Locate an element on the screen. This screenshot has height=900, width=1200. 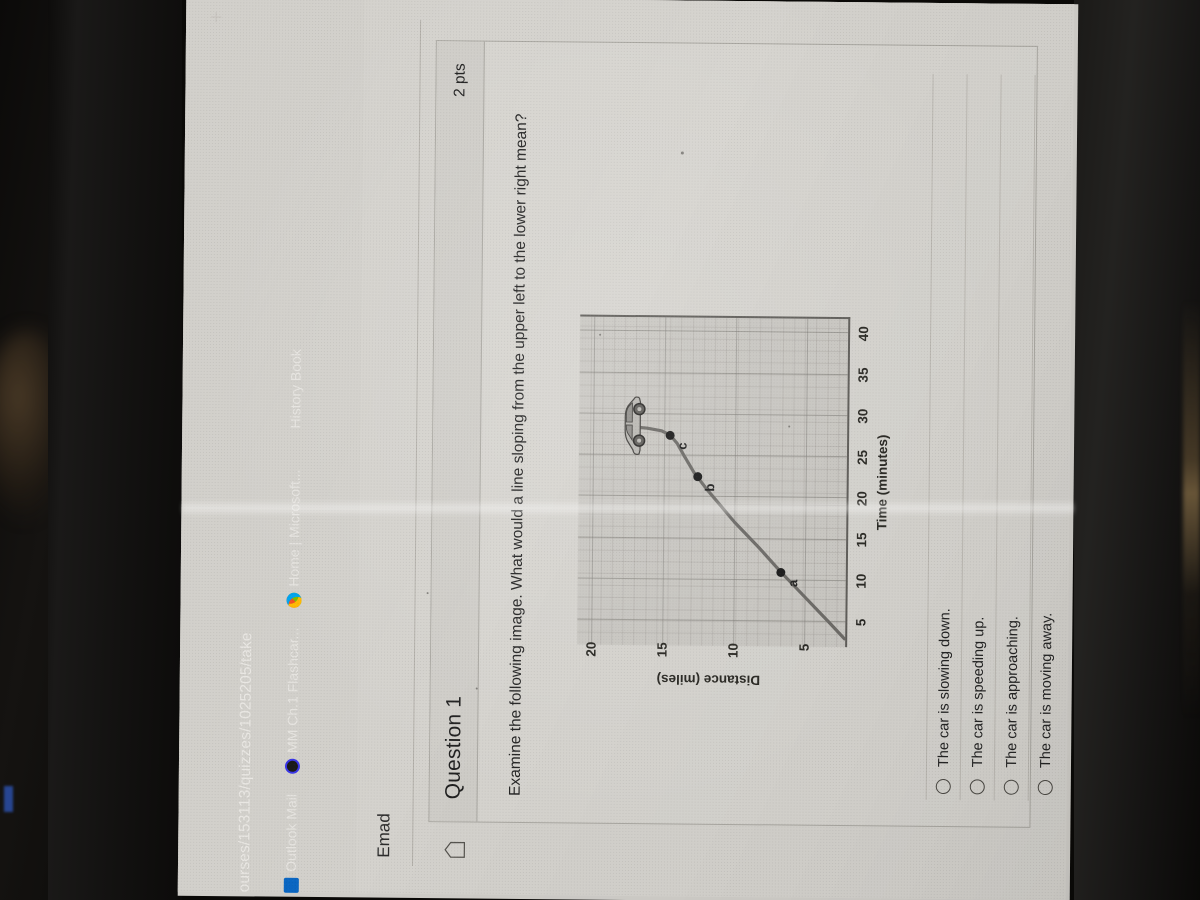
taskbar-blue-indicator is located at coordinates (8, 799).